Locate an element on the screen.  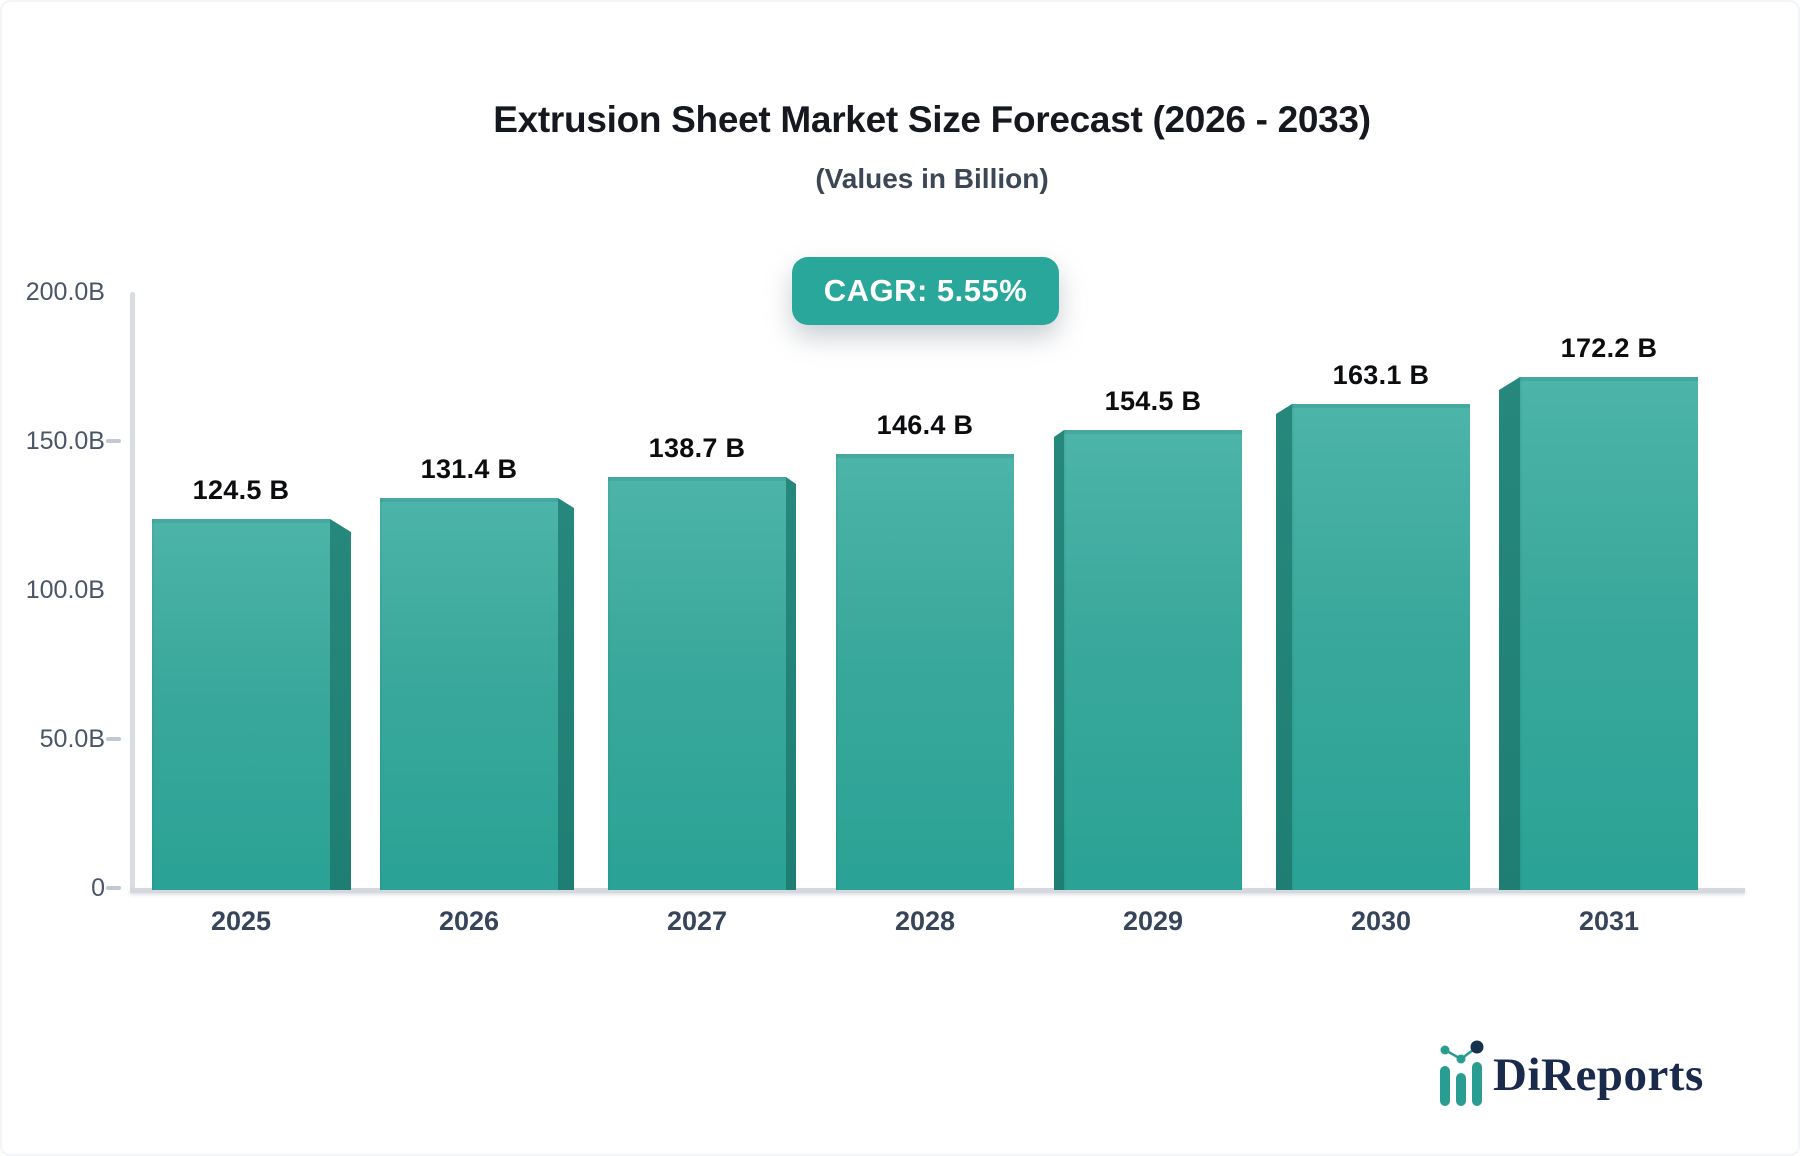
y-axis-label: 150.0B is located at coordinates (65, 441).